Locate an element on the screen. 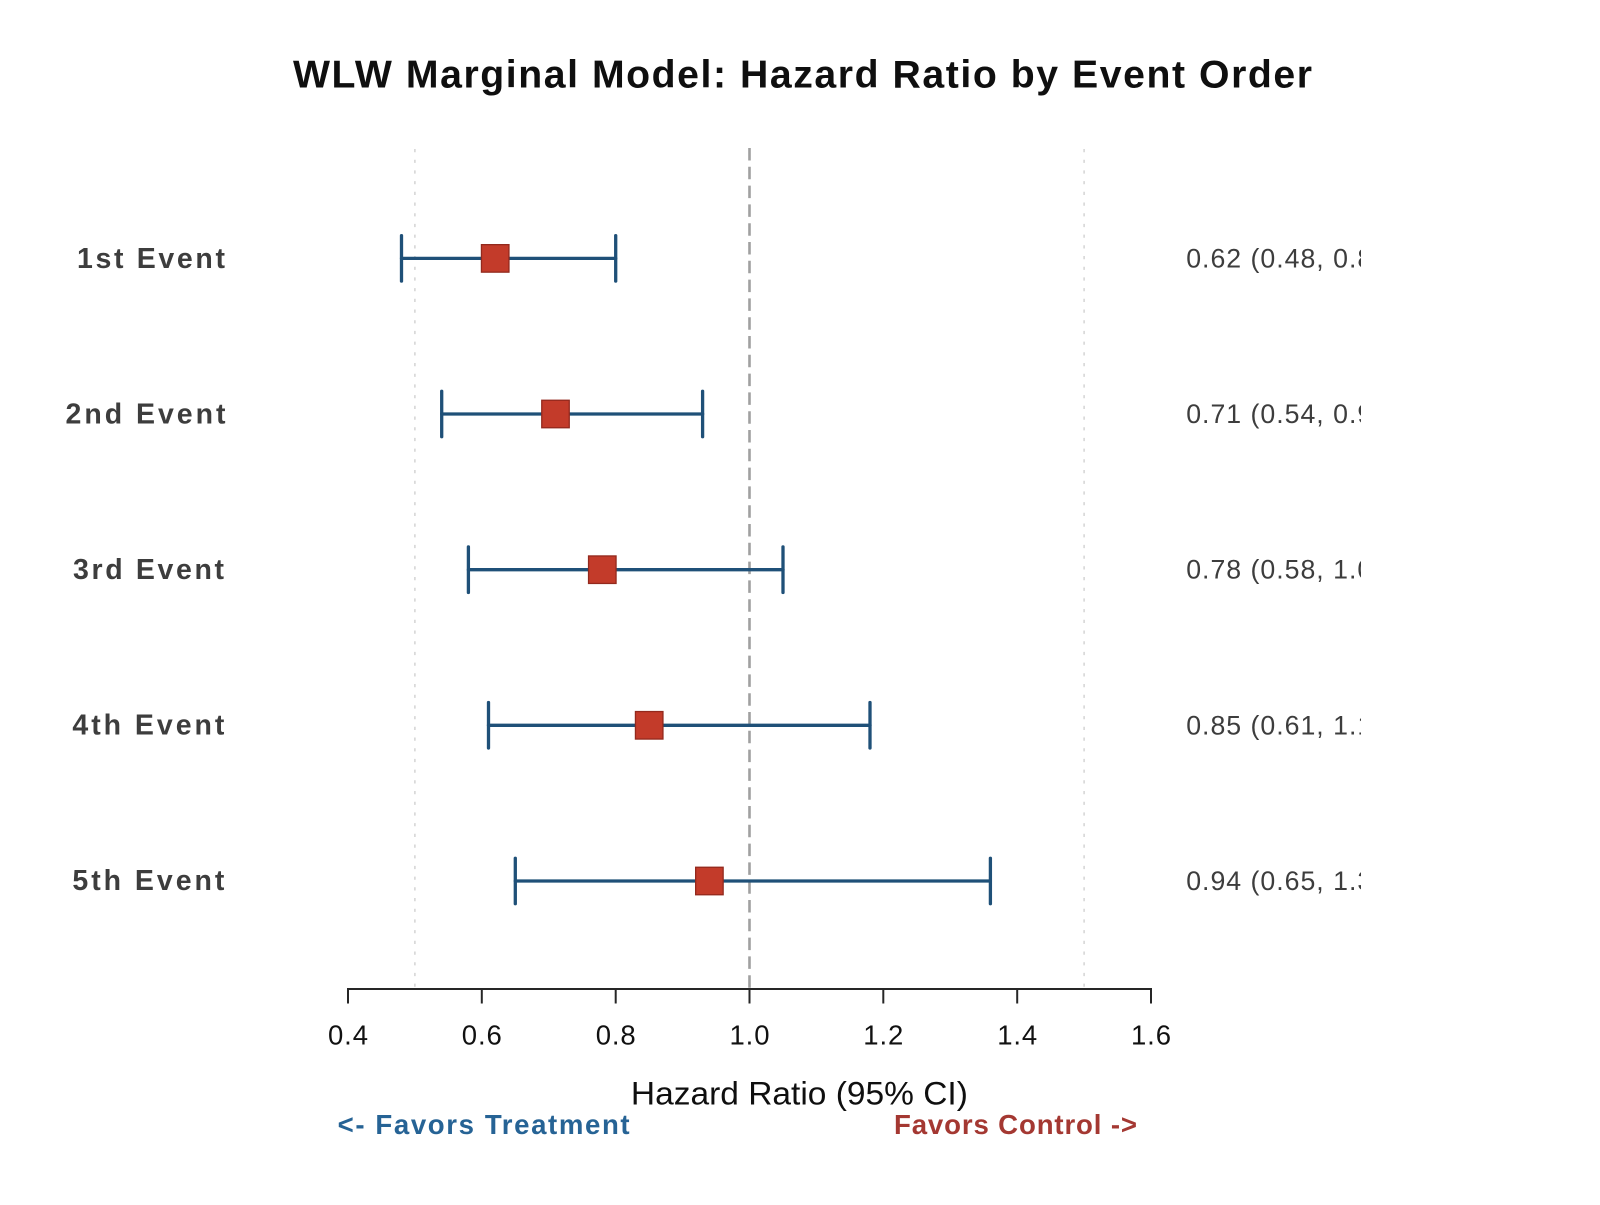 This screenshot has width=1600, height=1205. svg-text: 5th Event is located at coordinates (148, 881).